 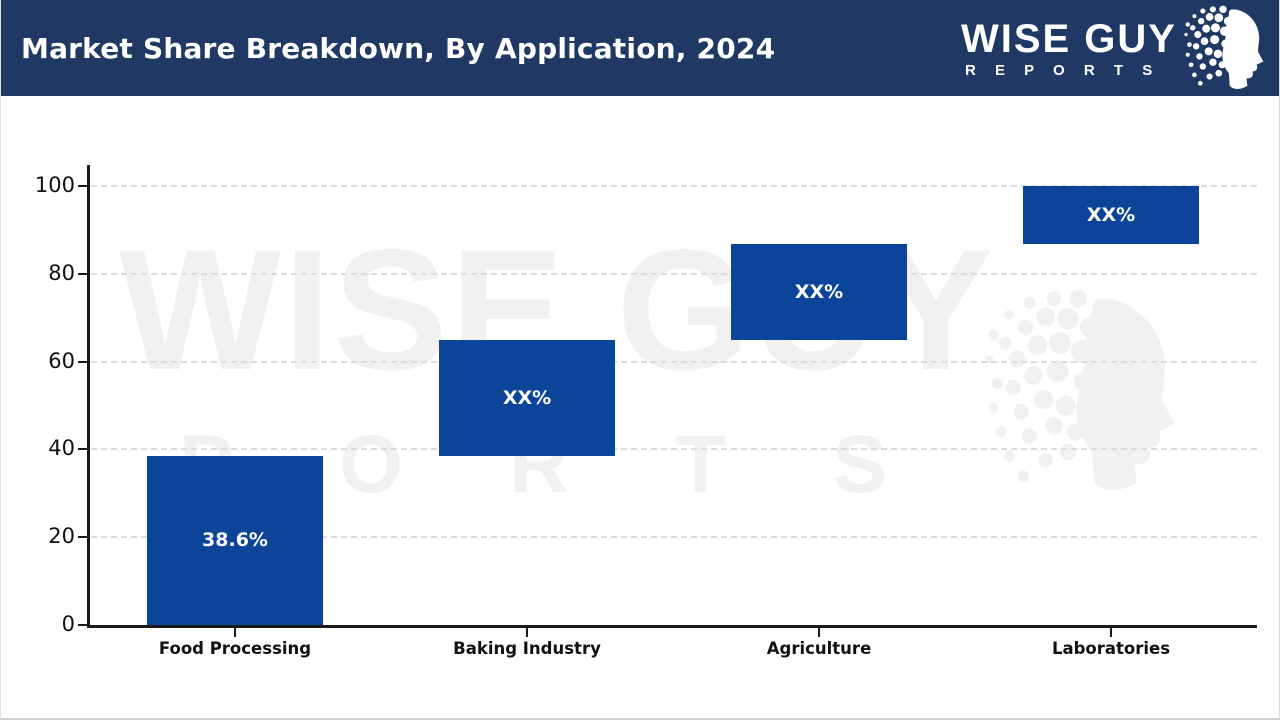 What do you see at coordinates (672, 626) in the screenshot?
I see `x-axis-line` at bounding box center [672, 626].